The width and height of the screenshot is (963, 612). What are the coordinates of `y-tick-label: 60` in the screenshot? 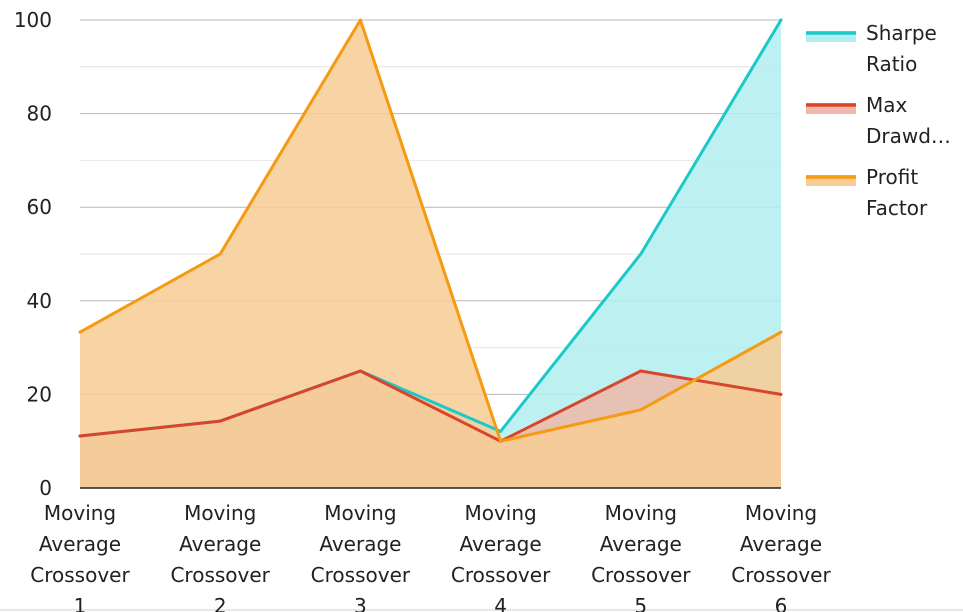 It's located at (39, 207).